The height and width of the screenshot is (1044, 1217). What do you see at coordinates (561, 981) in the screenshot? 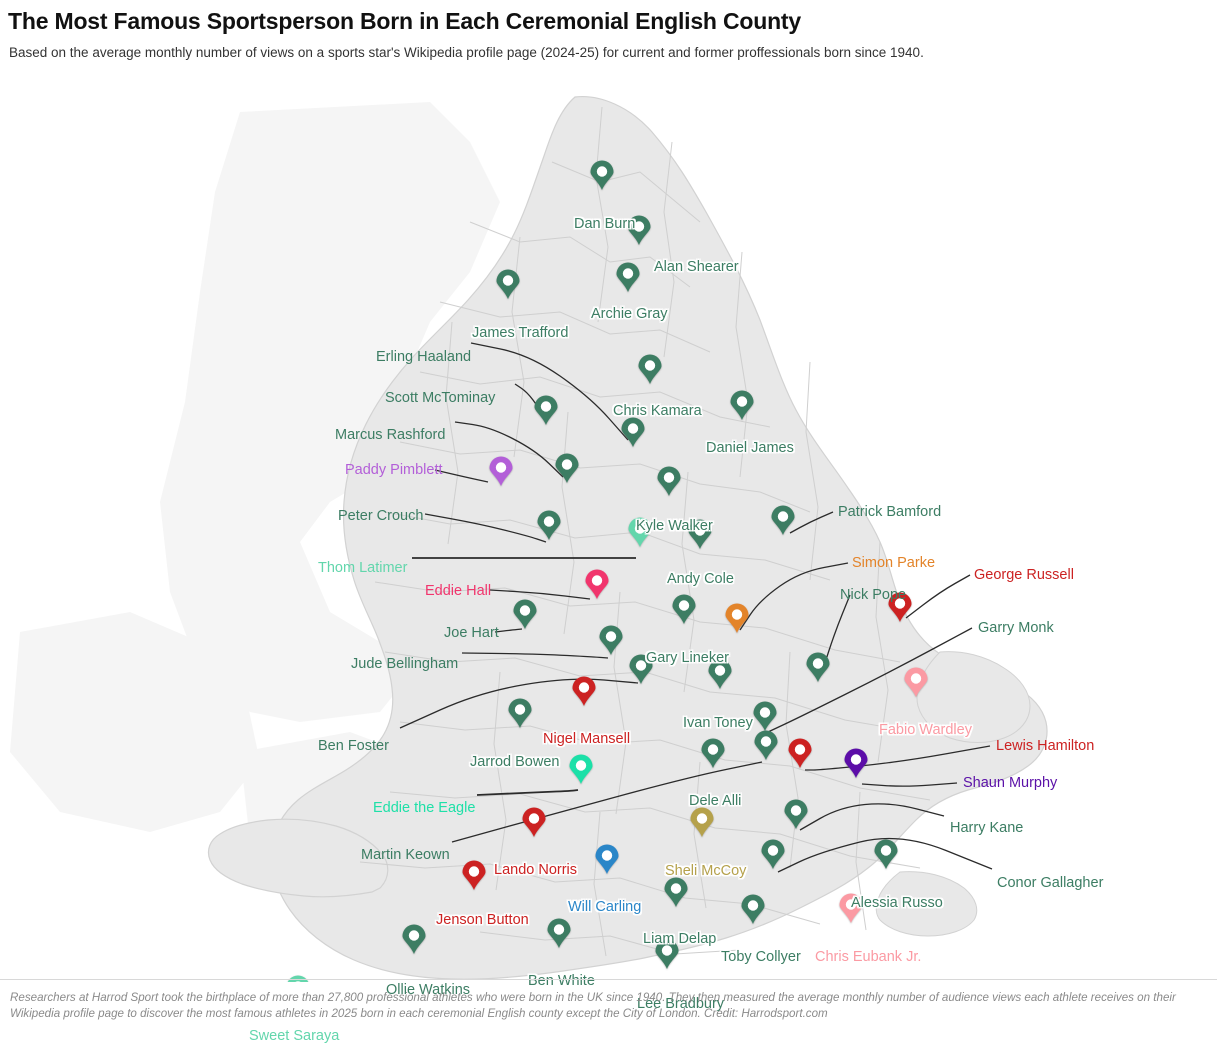
I see `pin-label: Ben White` at bounding box center [561, 981].